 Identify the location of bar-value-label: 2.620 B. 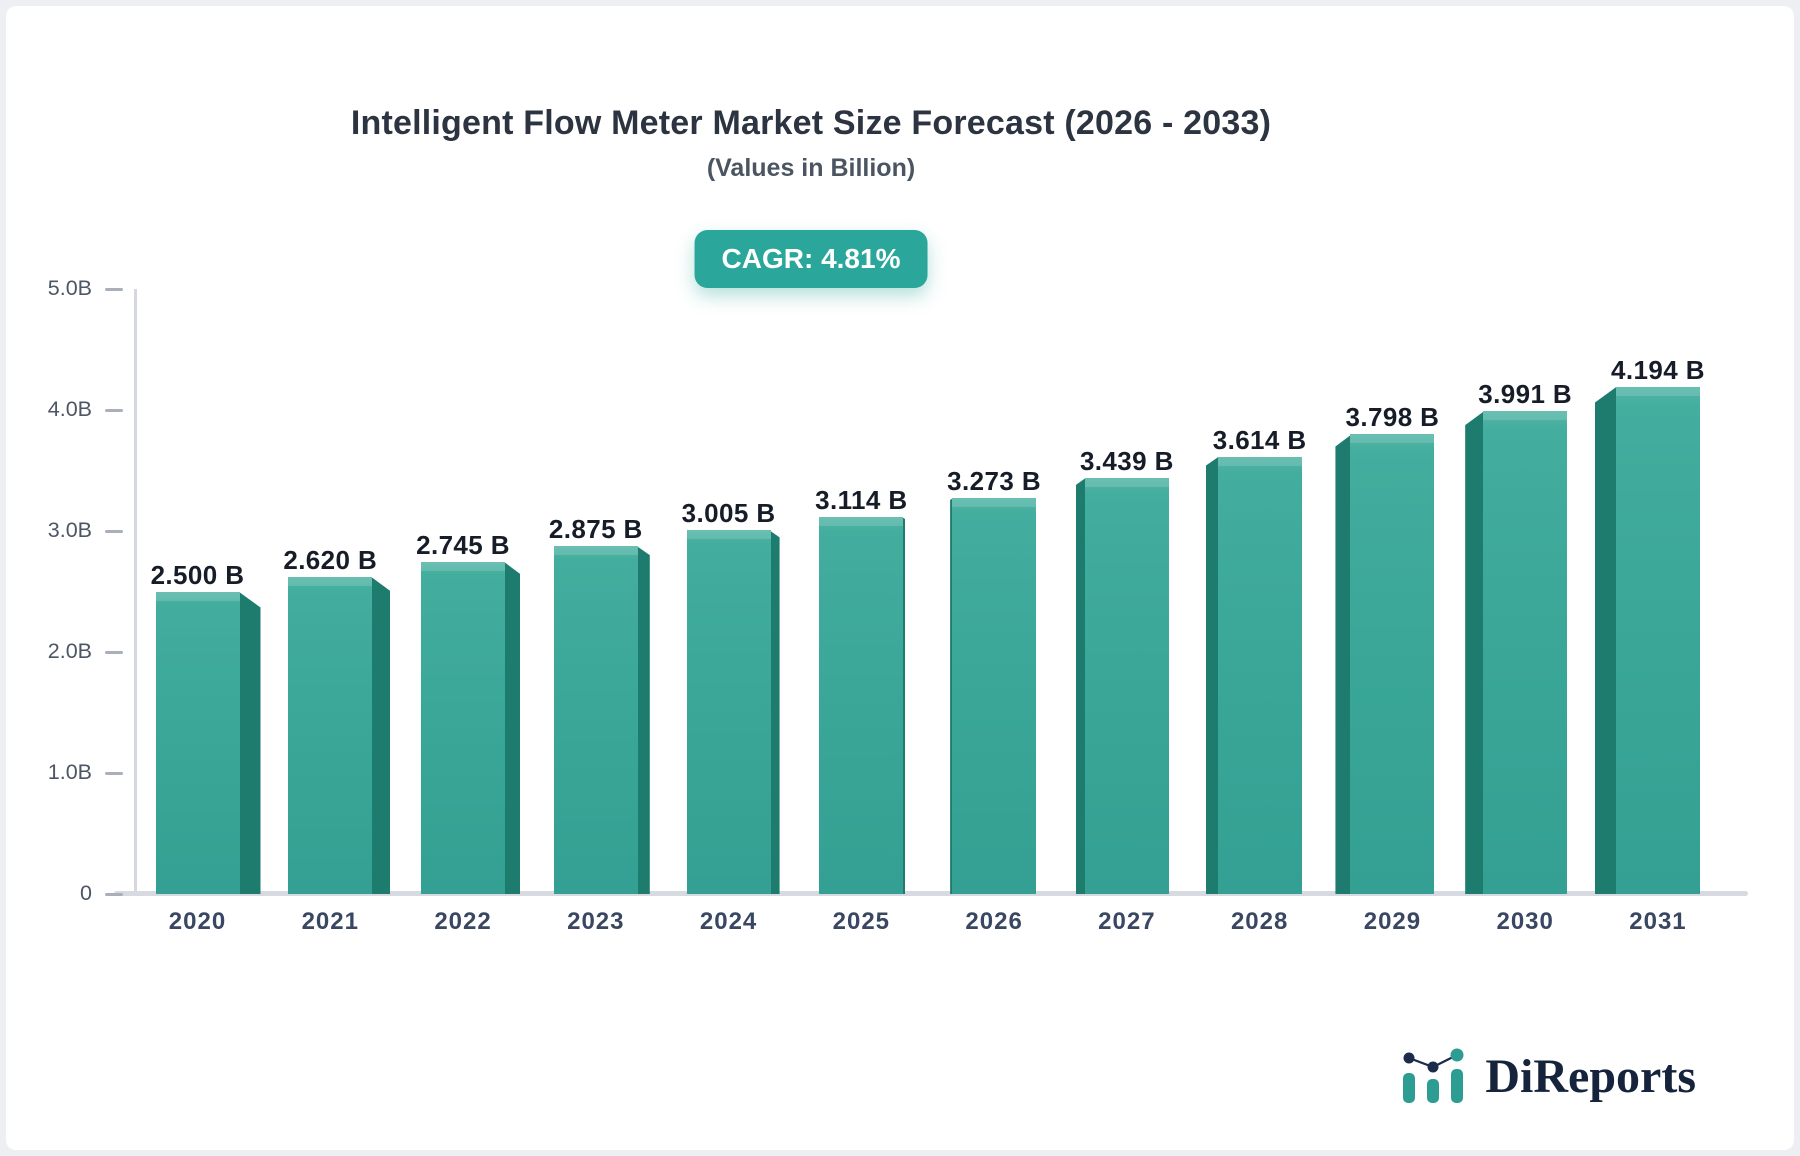
(330, 559).